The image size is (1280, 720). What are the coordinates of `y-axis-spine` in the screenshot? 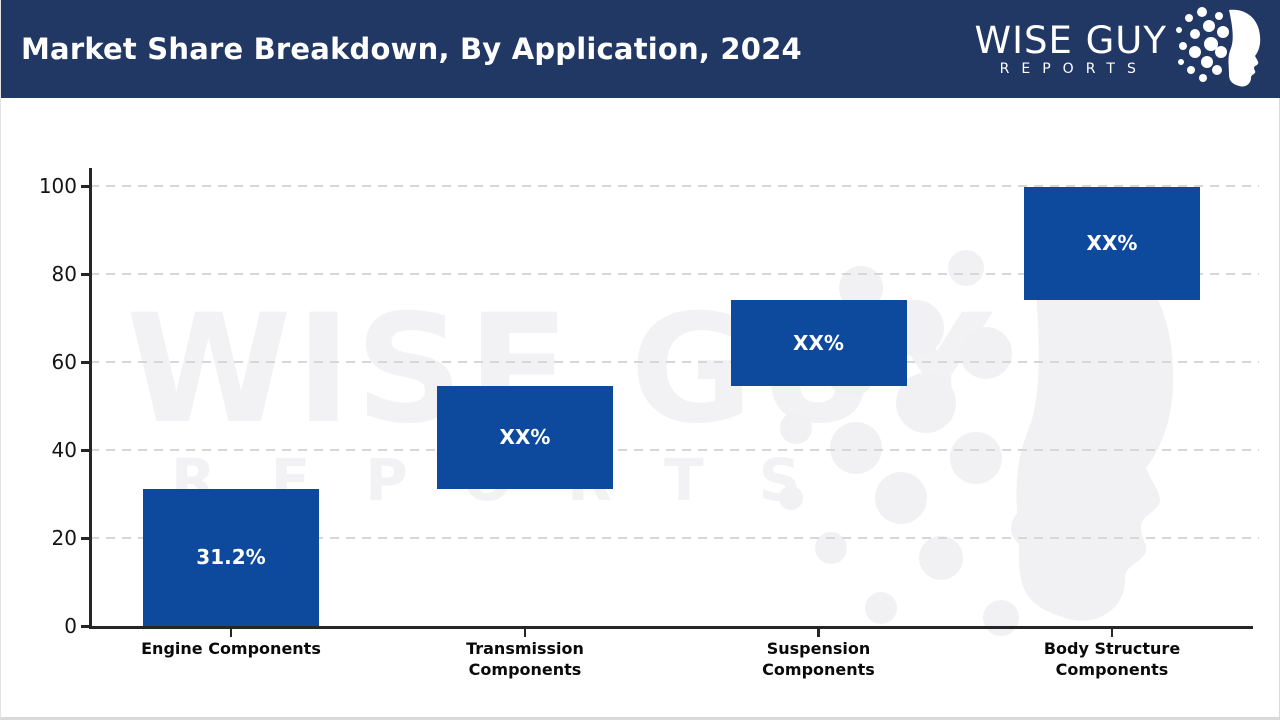 It's located at (90, 398).